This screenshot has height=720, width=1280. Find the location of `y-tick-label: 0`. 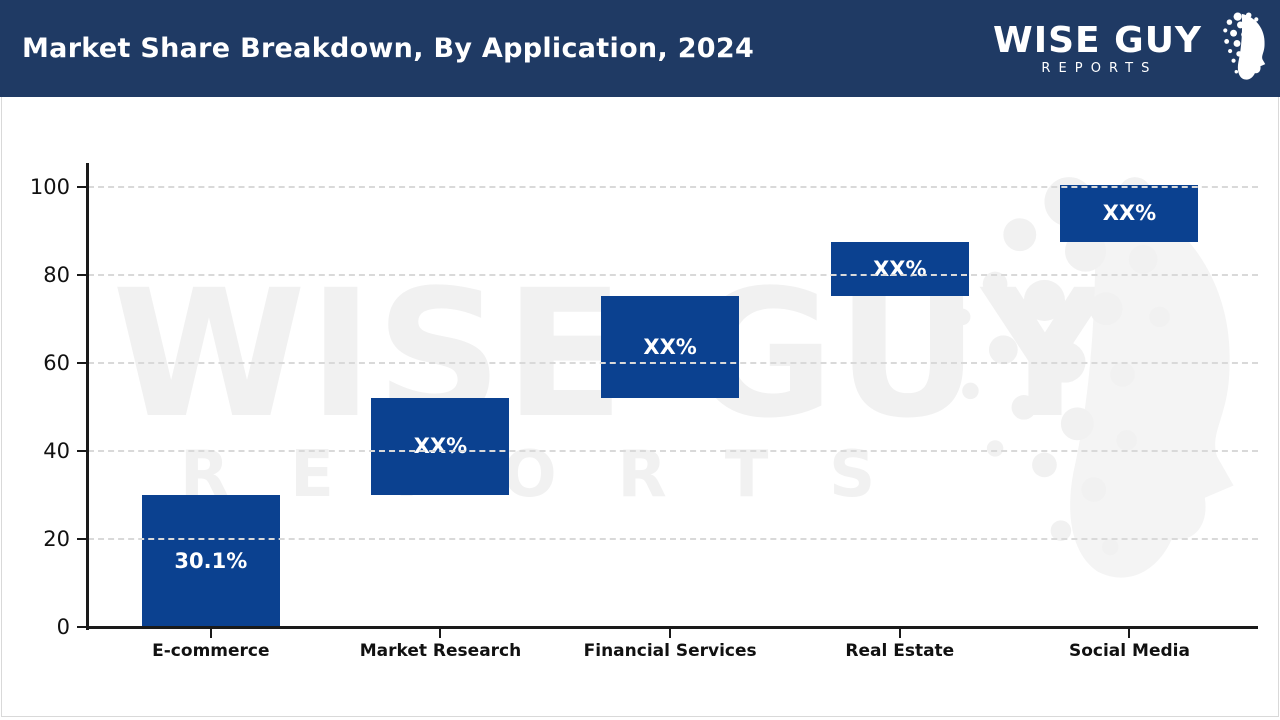

y-tick-label: 0 is located at coordinates (63, 627).